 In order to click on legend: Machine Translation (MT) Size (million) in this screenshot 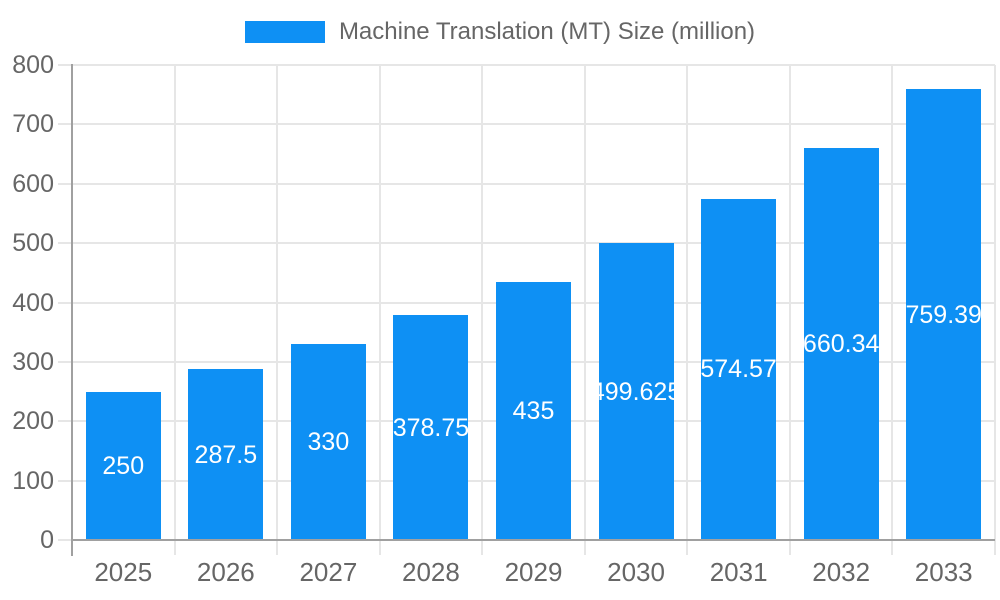, I will do `click(500, 32)`.